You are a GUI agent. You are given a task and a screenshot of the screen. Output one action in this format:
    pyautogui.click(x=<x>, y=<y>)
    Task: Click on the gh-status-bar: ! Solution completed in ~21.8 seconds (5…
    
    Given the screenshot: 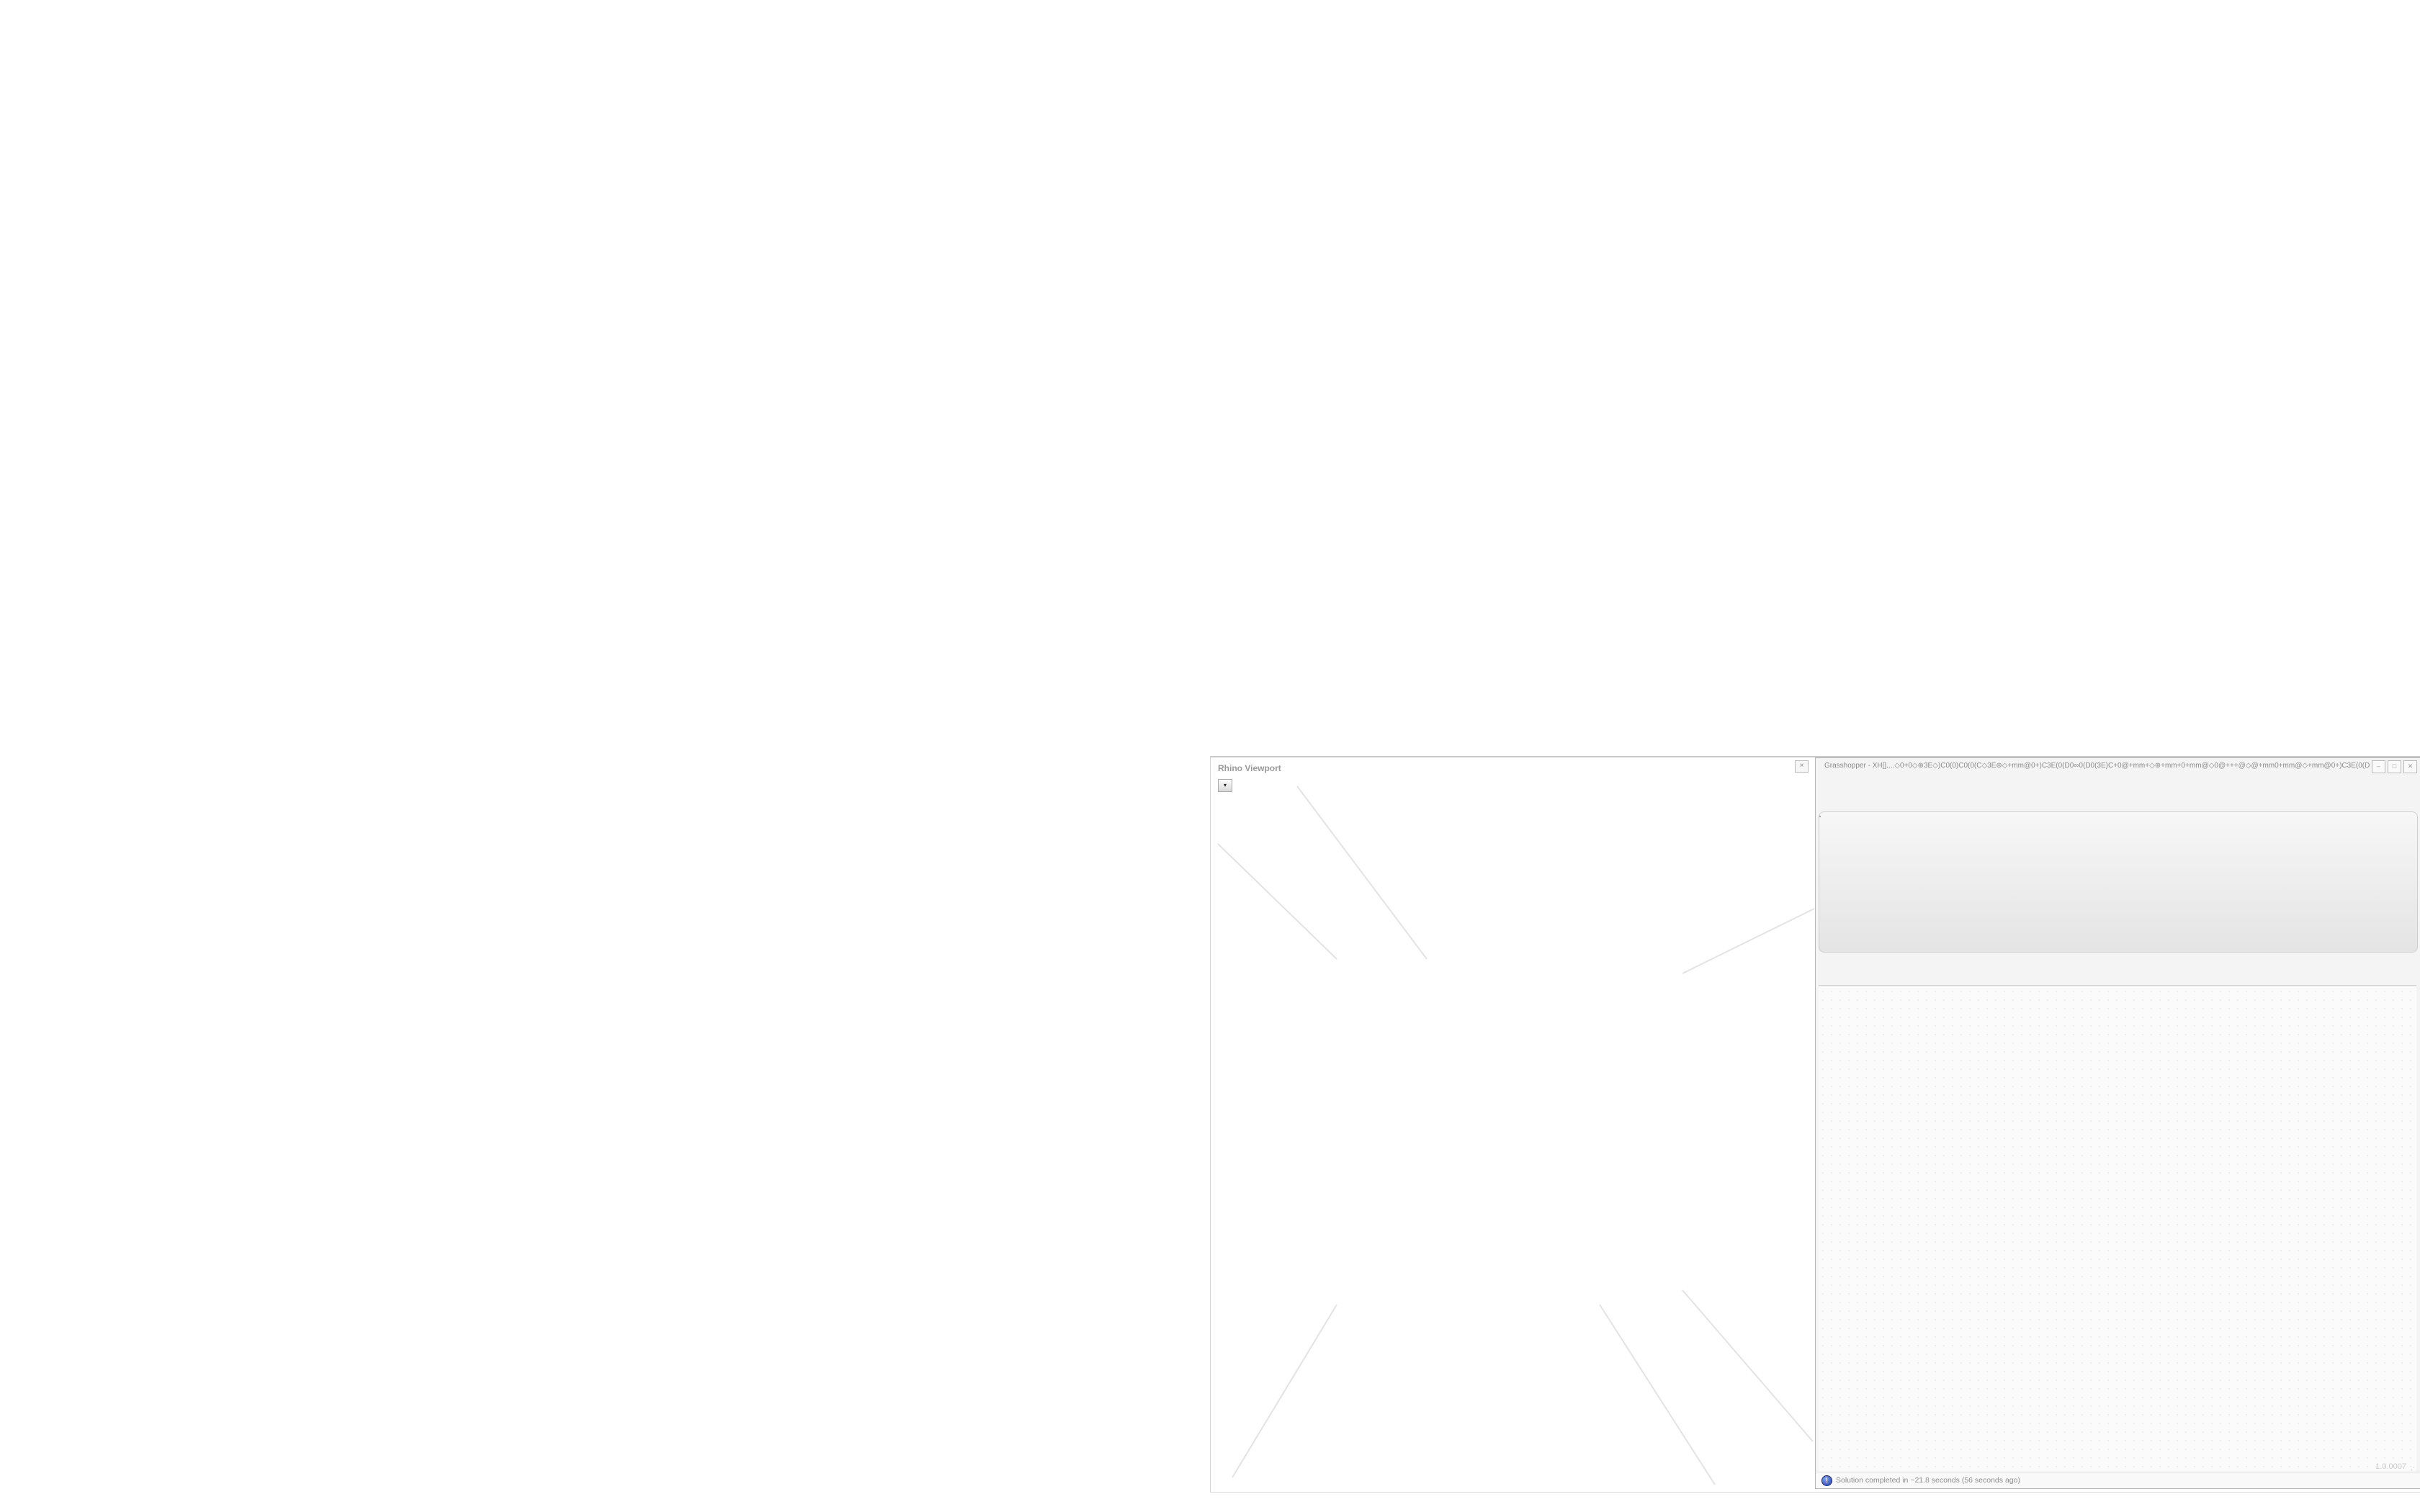 What is the action you would take?
    pyautogui.click(x=2118, y=1480)
    